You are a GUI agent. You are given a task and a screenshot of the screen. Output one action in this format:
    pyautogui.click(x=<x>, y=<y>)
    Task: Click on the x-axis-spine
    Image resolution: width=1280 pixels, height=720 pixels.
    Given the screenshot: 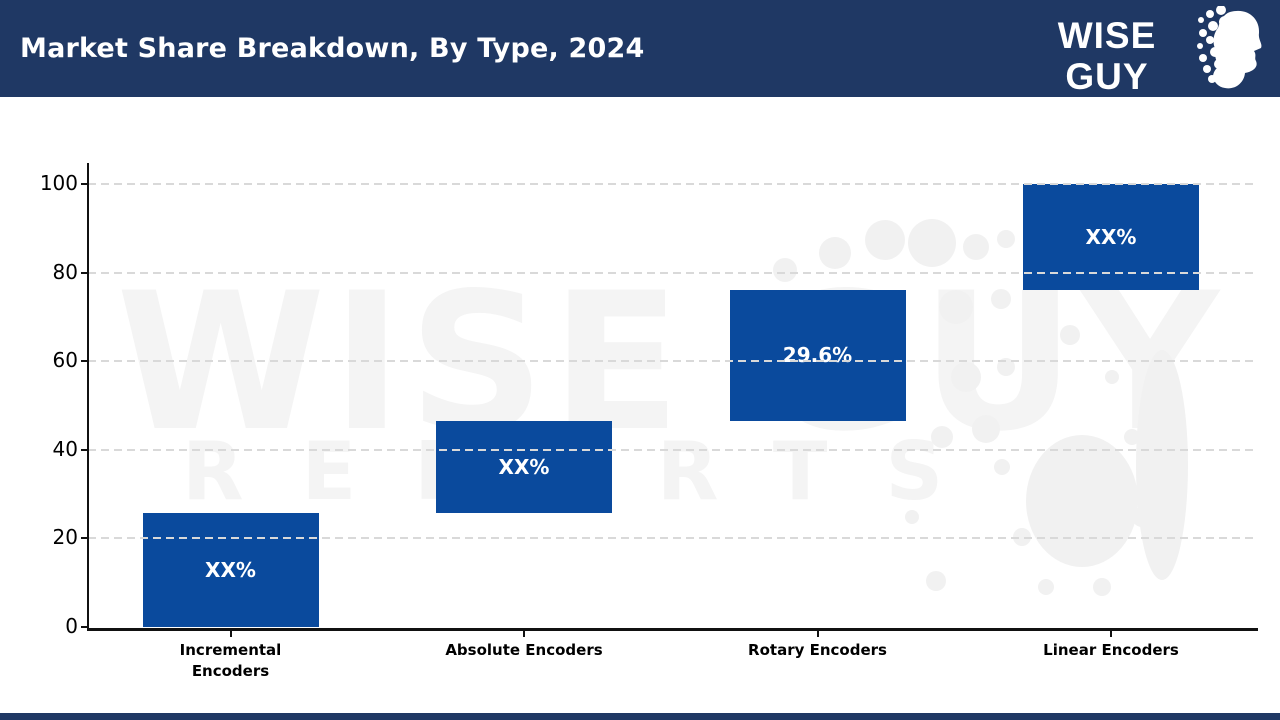 What is the action you would take?
    pyautogui.click(x=672, y=629)
    